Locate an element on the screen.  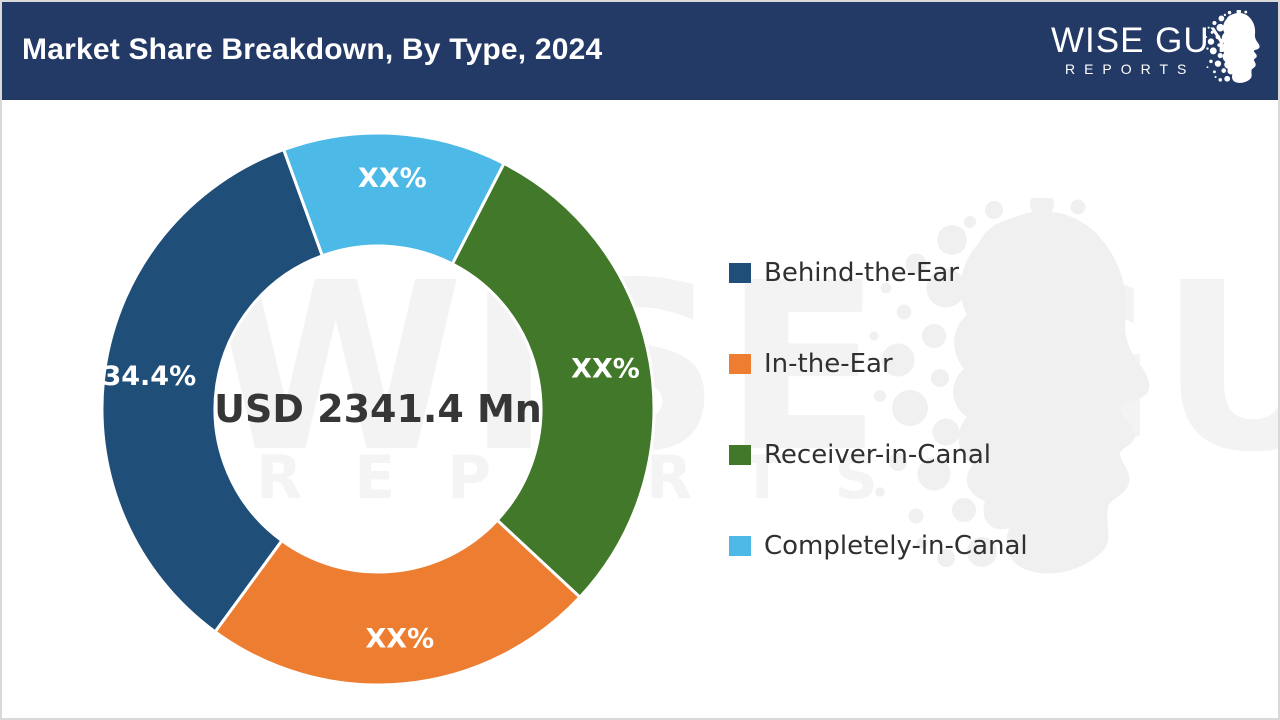
donut-slice-behind-the-ear is located at coordinates (212, 391).